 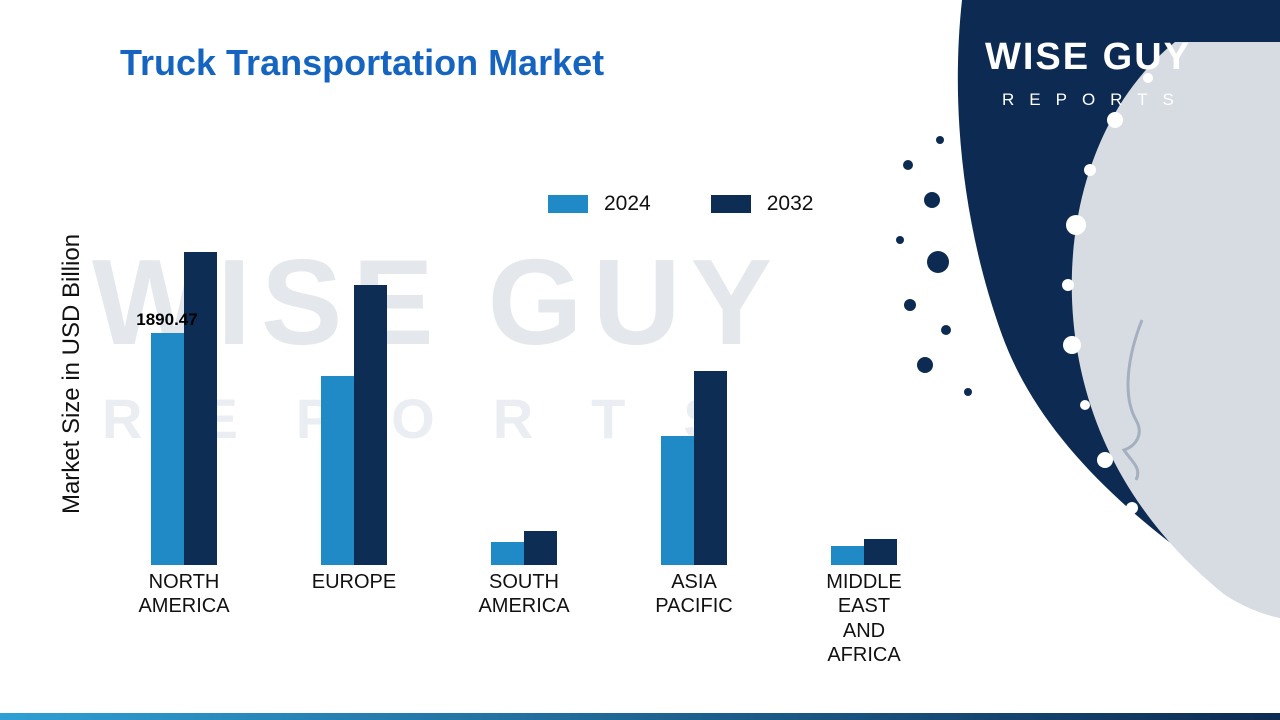 I want to click on legend-item-2024: 2024, so click(x=599, y=204).